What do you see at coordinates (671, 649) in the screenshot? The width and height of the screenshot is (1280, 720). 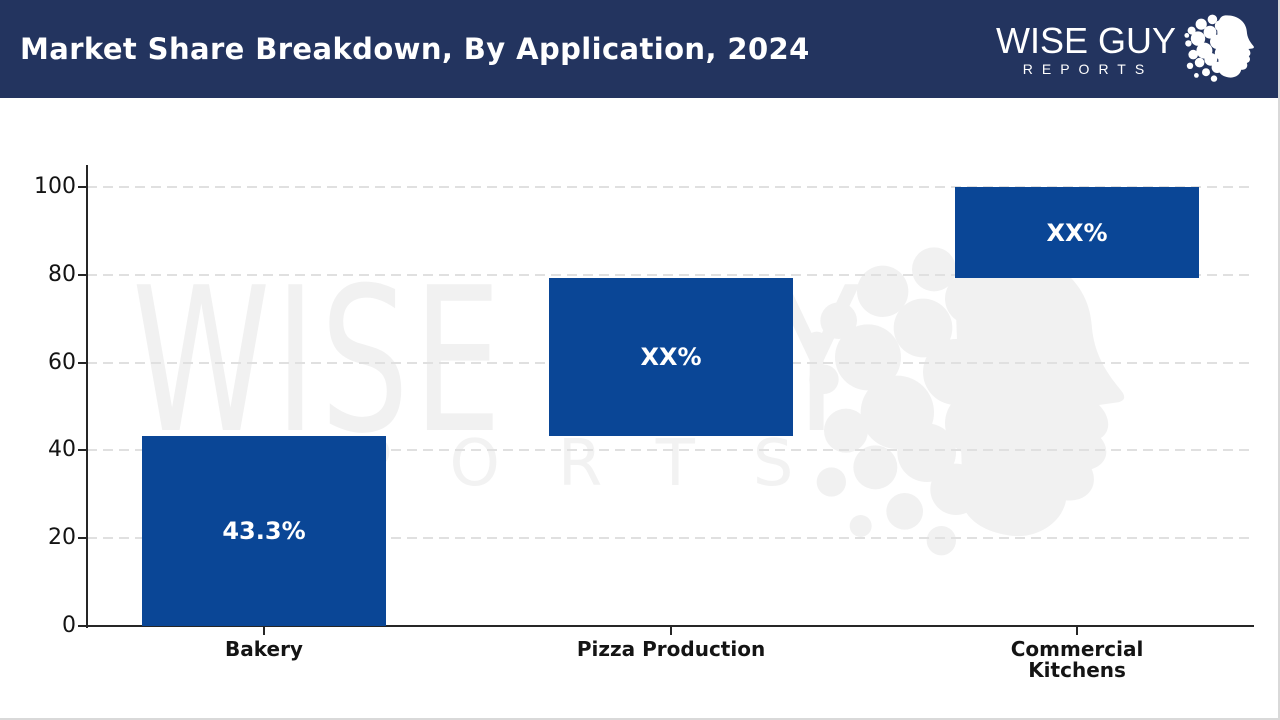 I see `x-category-label: Pizza Production` at bounding box center [671, 649].